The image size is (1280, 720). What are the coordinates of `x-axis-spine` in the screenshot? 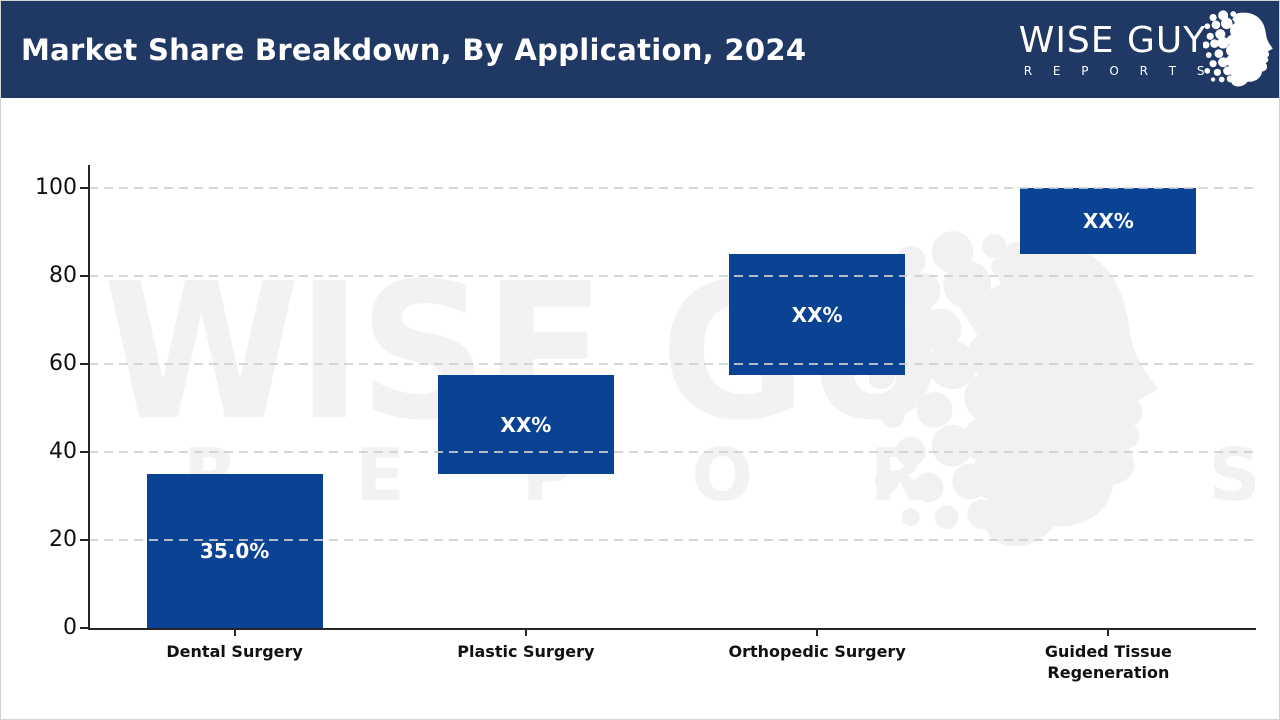 It's located at (672, 629).